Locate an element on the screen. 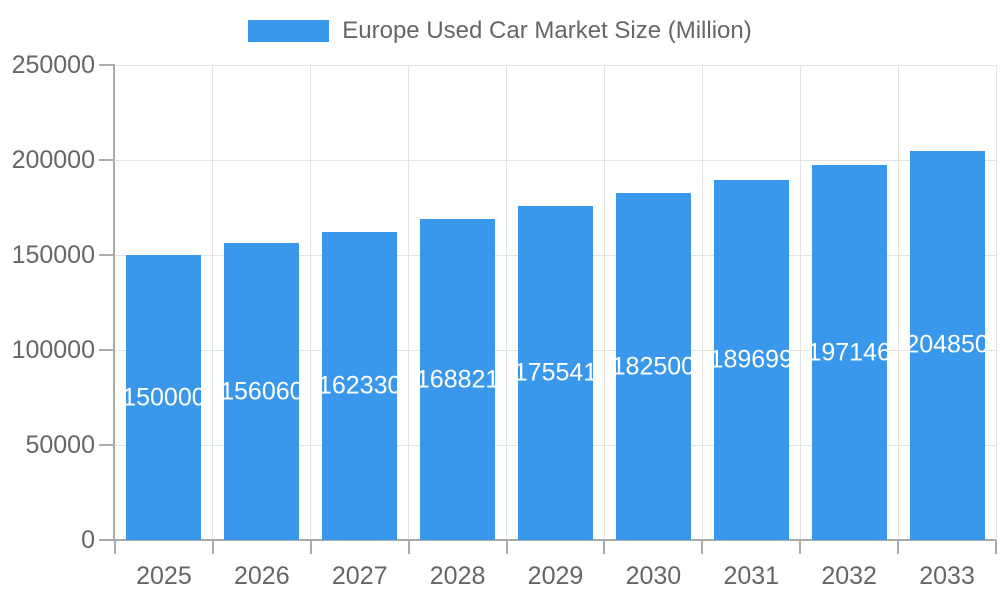  x-axis-label: 2031 is located at coordinates (751, 576).